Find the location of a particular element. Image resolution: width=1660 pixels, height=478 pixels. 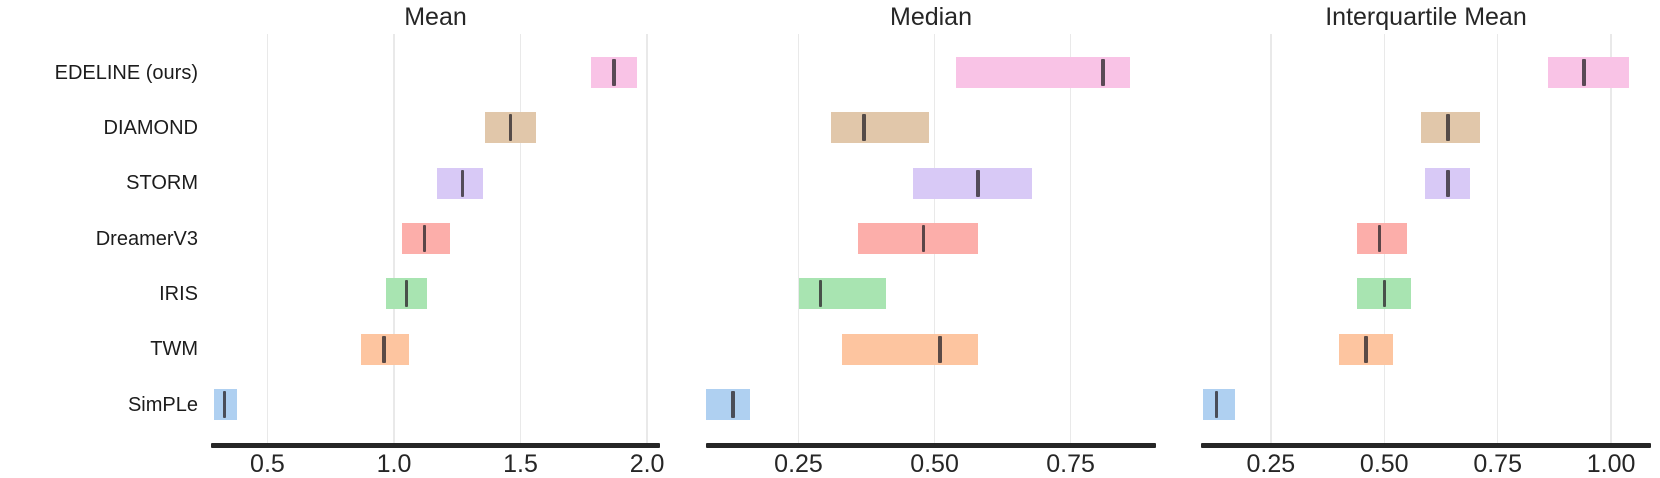

panel-title-mean: Mean is located at coordinates (435, 17).